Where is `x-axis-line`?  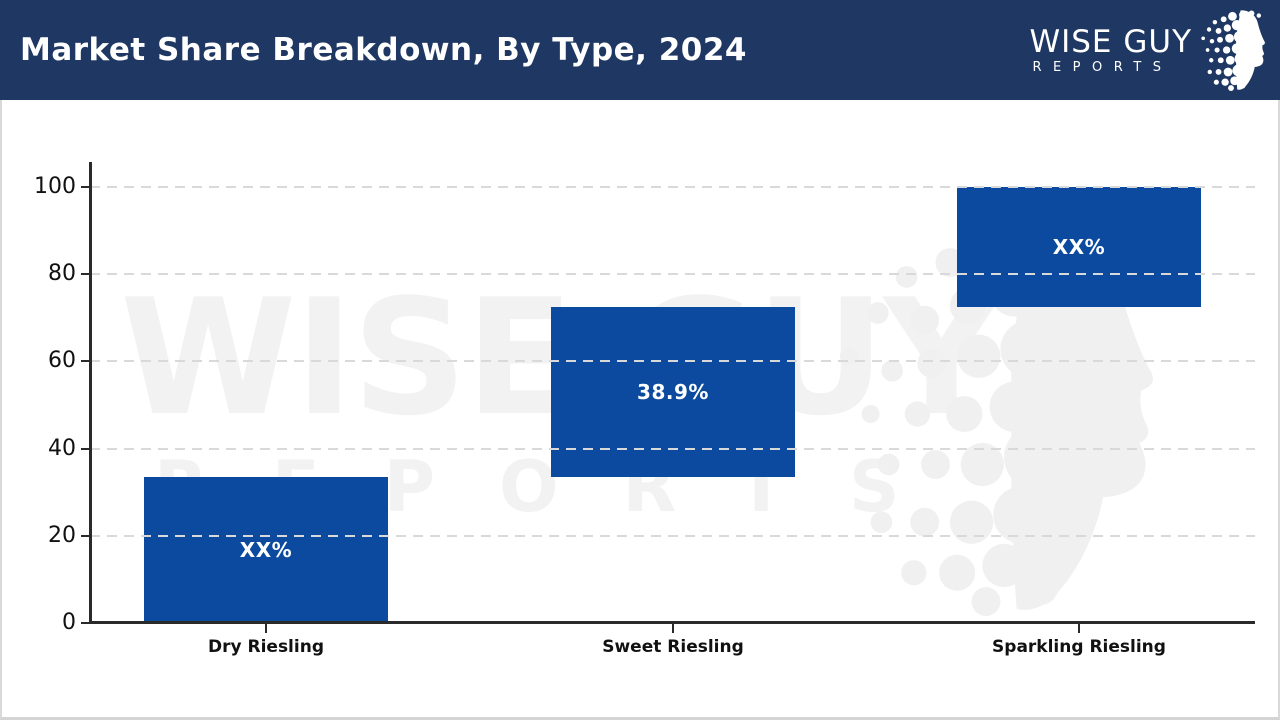
x-axis-line is located at coordinates (672, 622).